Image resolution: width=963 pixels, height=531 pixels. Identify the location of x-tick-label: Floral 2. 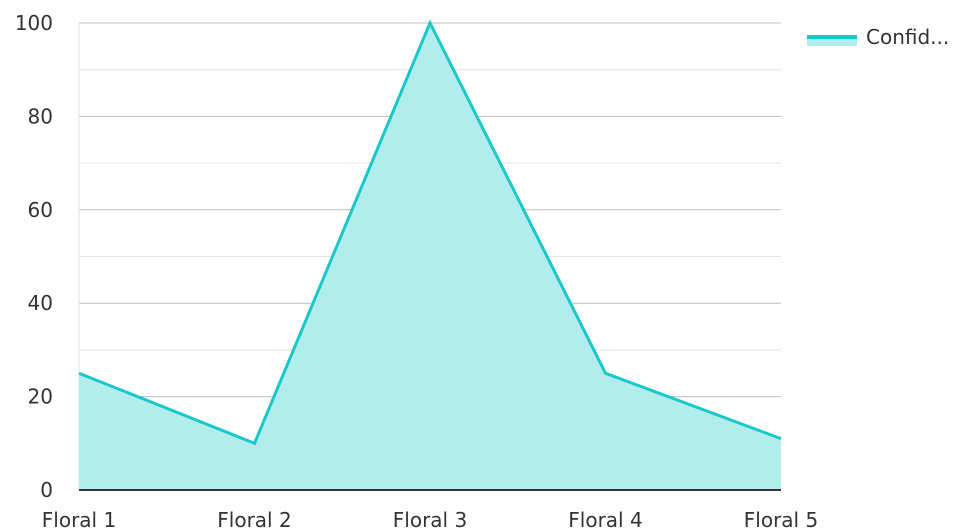
(254, 519).